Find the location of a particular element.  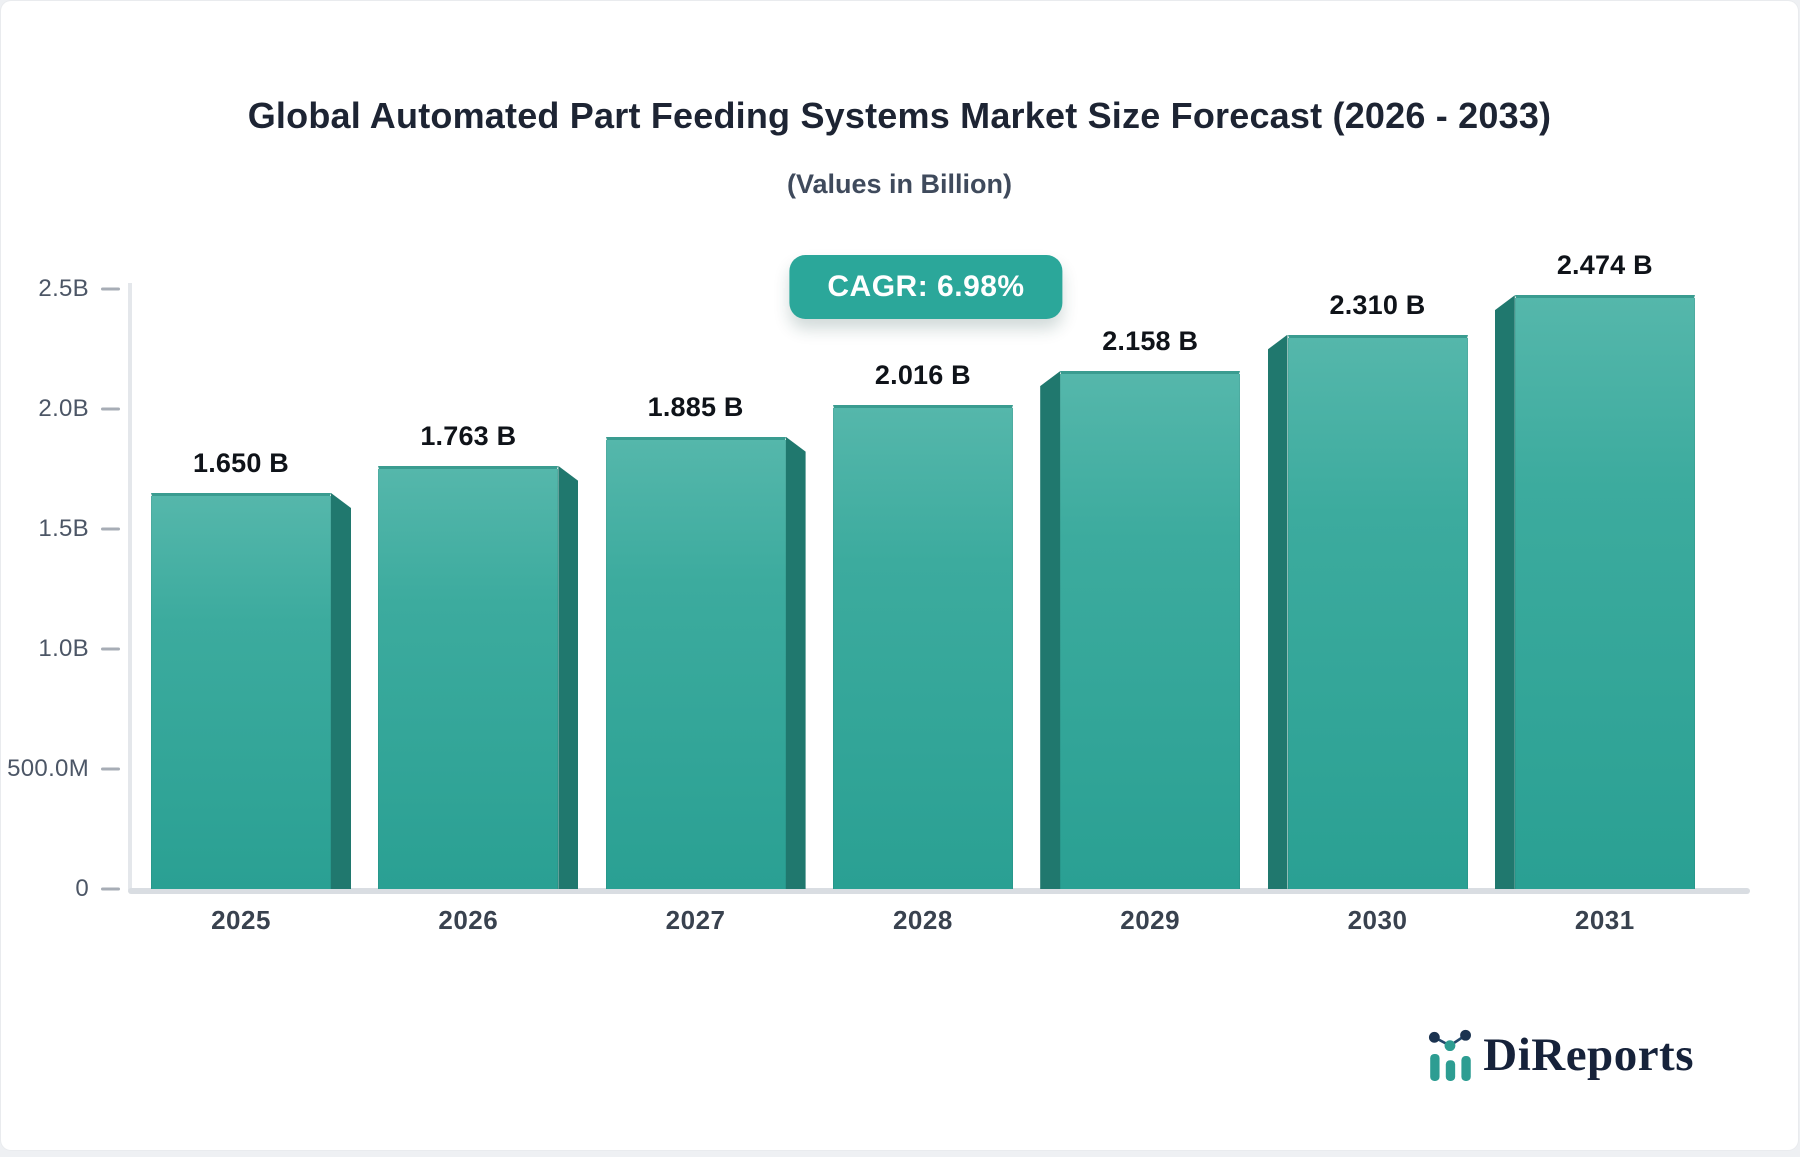

brand-logo: DiReports is located at coordinates (1560, 1055).